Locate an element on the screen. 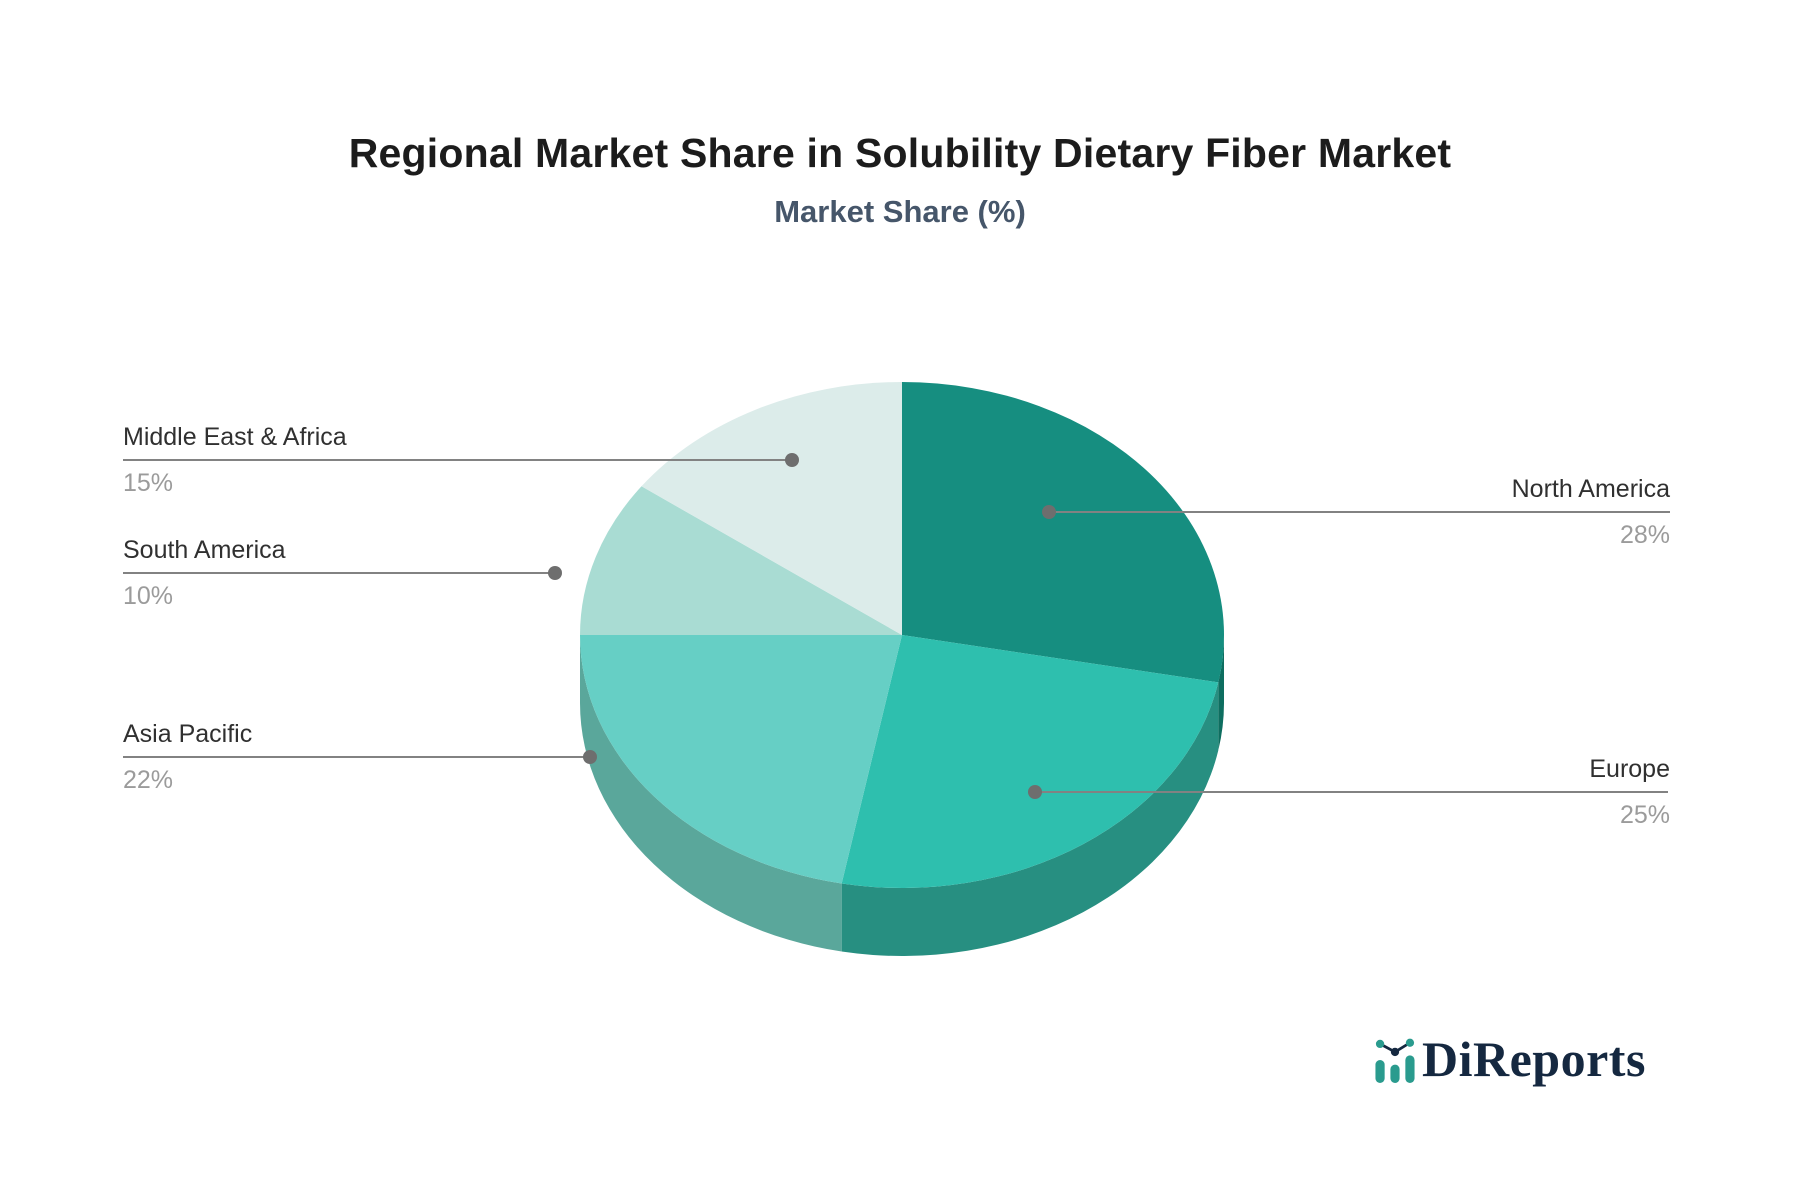  leader-dot-europe is located at coordinates (1035, 792).